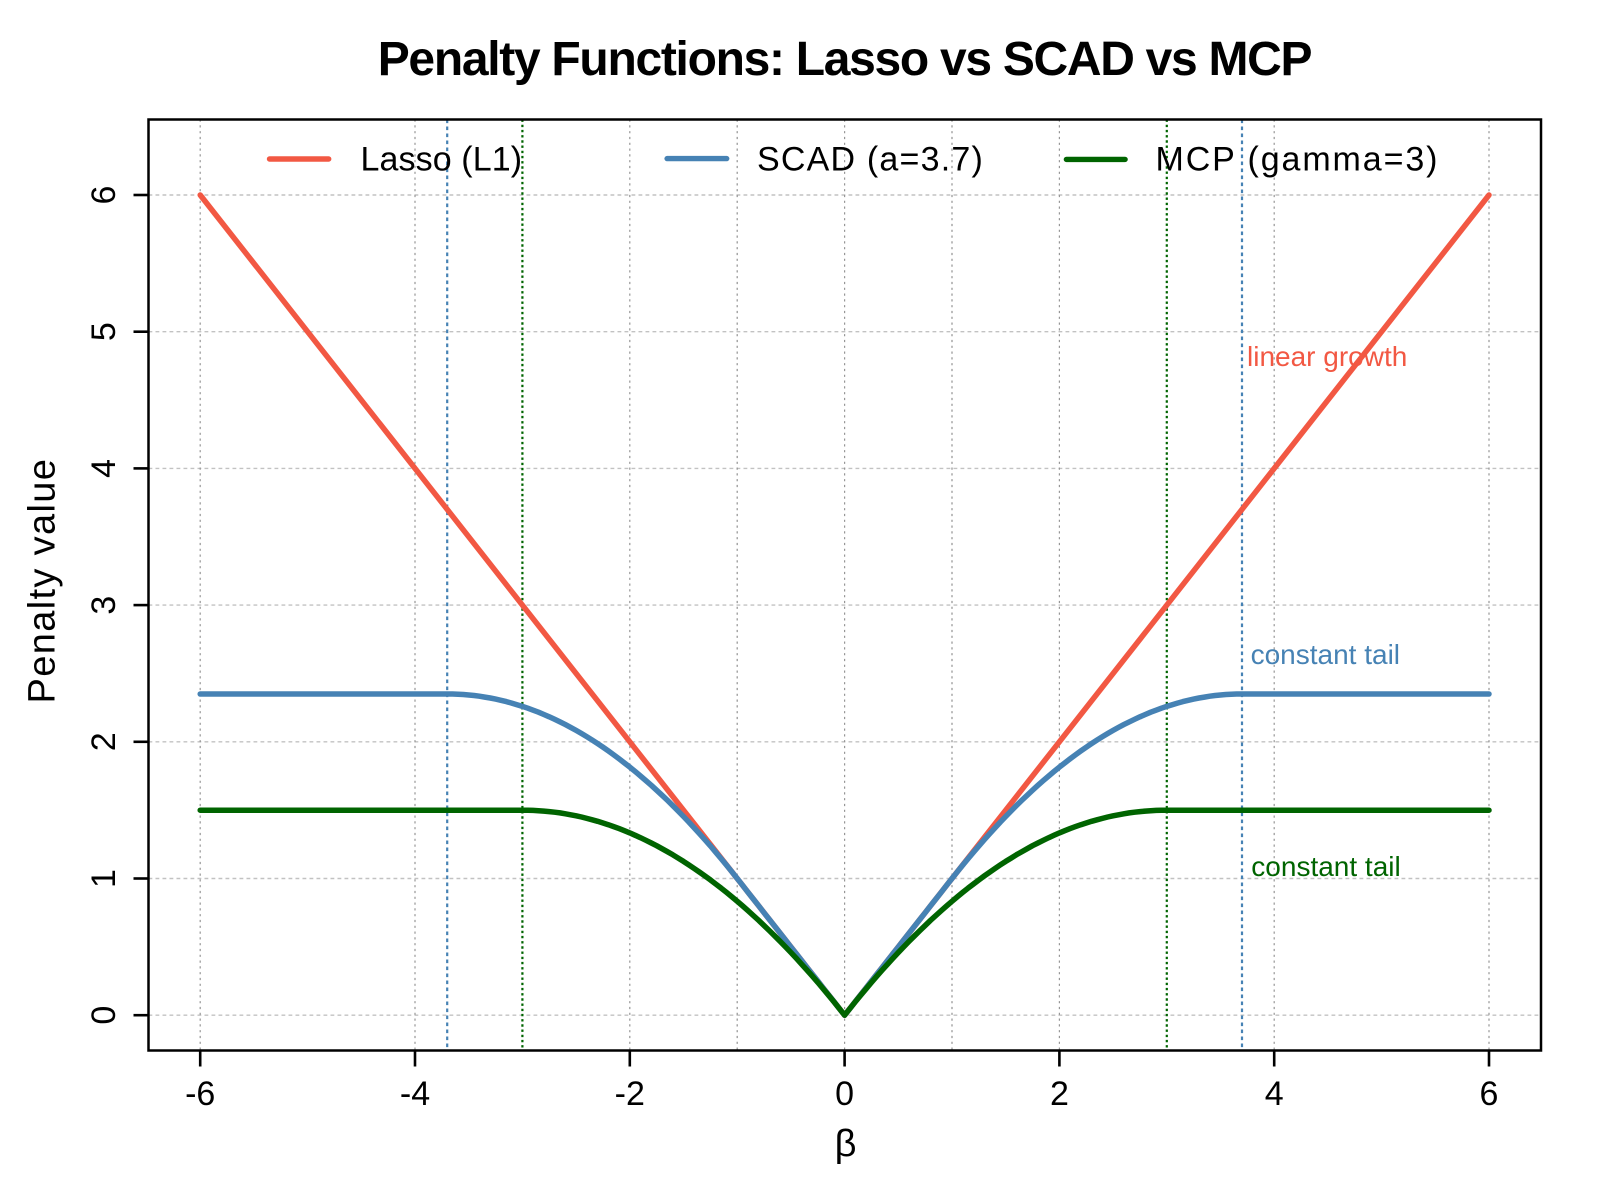  What do you see at coordinates (104, 878) in the screenshot?
I see `svg-text: 1` at bounding box center [104, 878].